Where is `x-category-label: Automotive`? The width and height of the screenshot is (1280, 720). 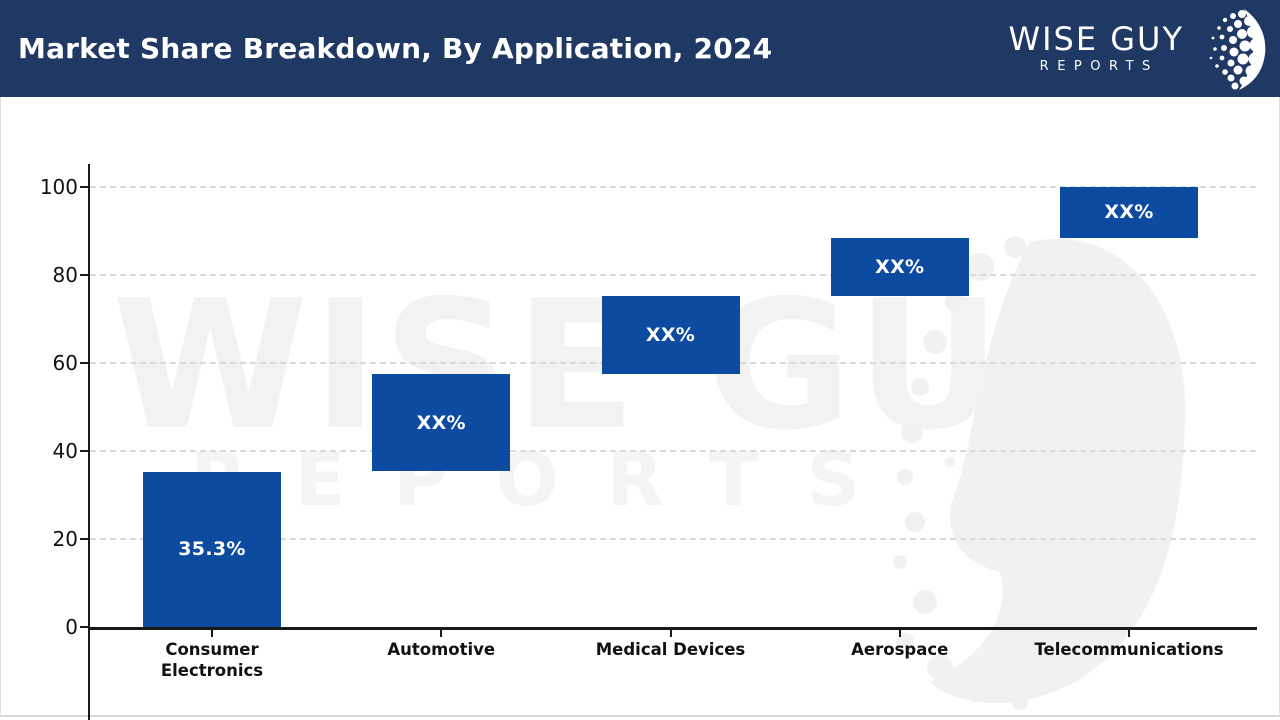
x-category-label: Automotive is located at coordinates (441, 649).